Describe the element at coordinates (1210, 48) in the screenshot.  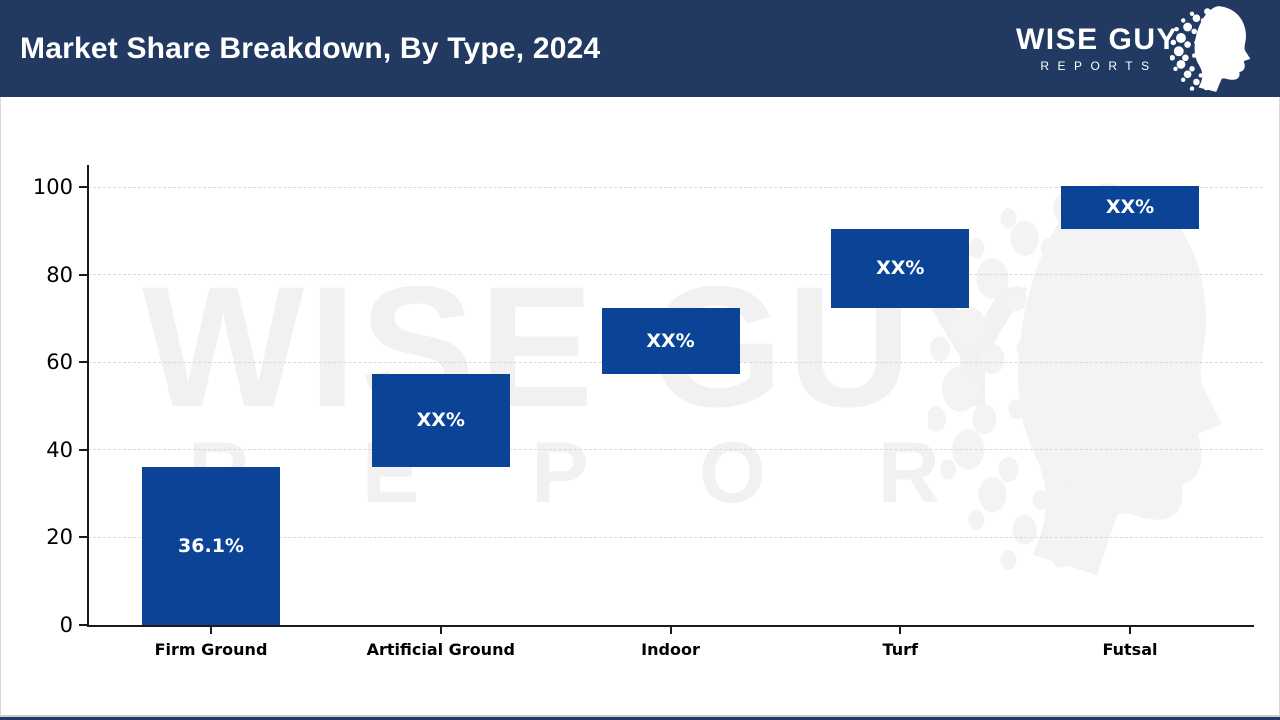
I see `dotted-head-profile-icon` at that location.